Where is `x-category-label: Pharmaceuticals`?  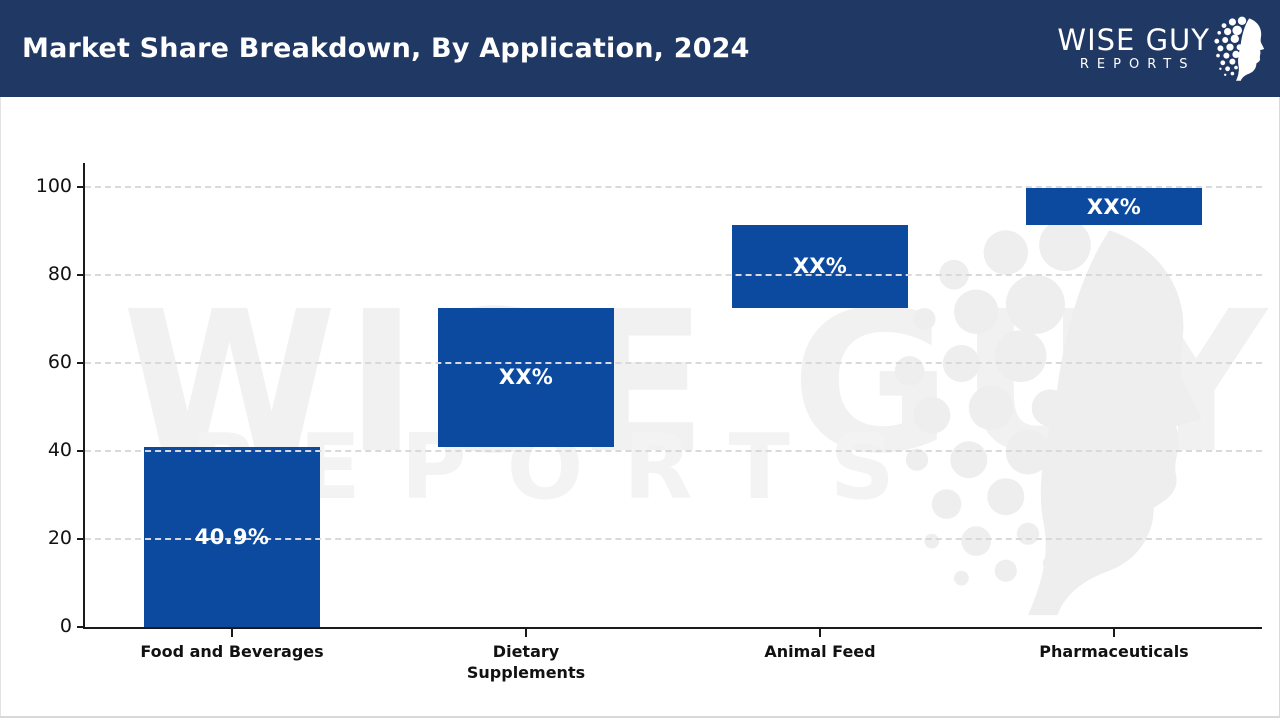 x-category-label: Pharmaceuticals is located at coordinates (1114, 651).